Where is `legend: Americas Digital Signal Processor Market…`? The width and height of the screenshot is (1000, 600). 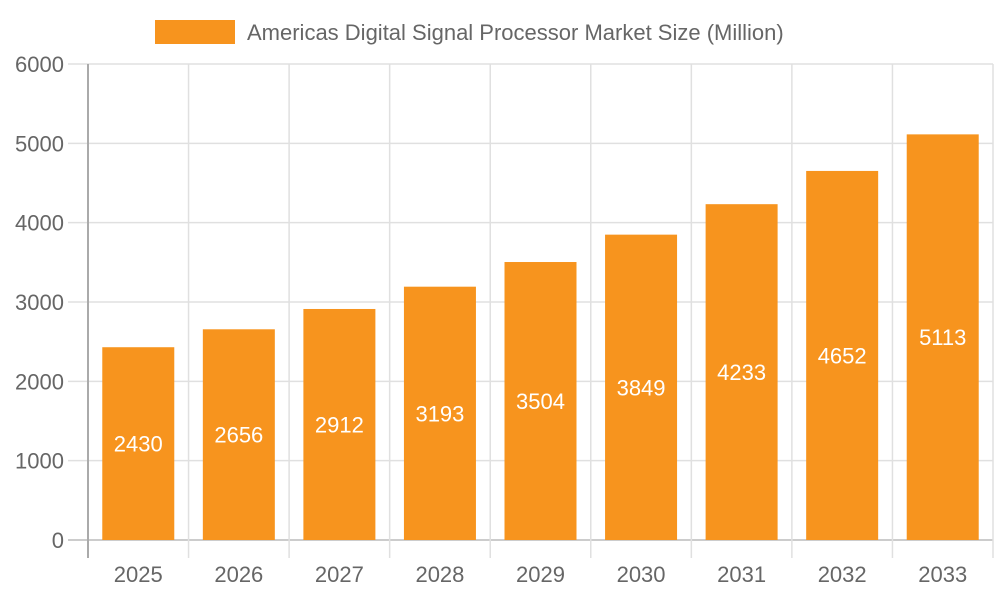 legend: Americas Digital Signal Processor Market… is located at coordinates (469, 32).